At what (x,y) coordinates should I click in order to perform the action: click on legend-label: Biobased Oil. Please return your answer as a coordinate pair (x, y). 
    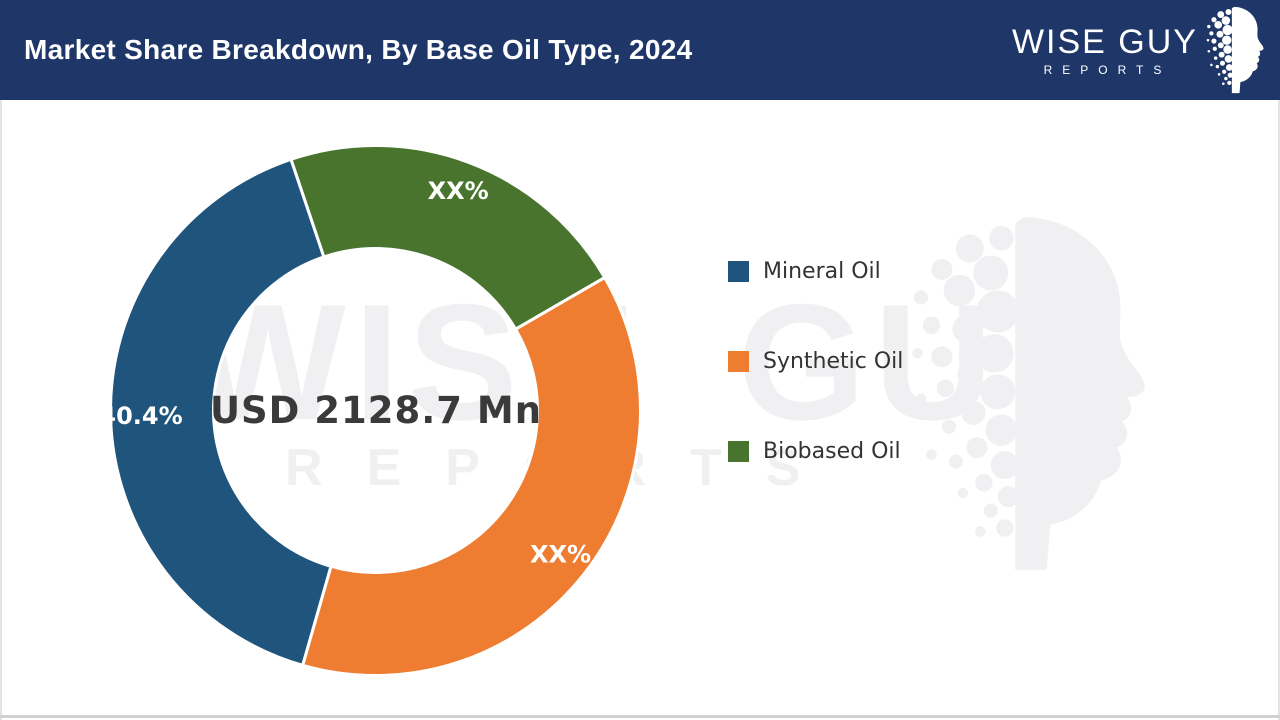
    Looking at the image, I should click on (832, 451).